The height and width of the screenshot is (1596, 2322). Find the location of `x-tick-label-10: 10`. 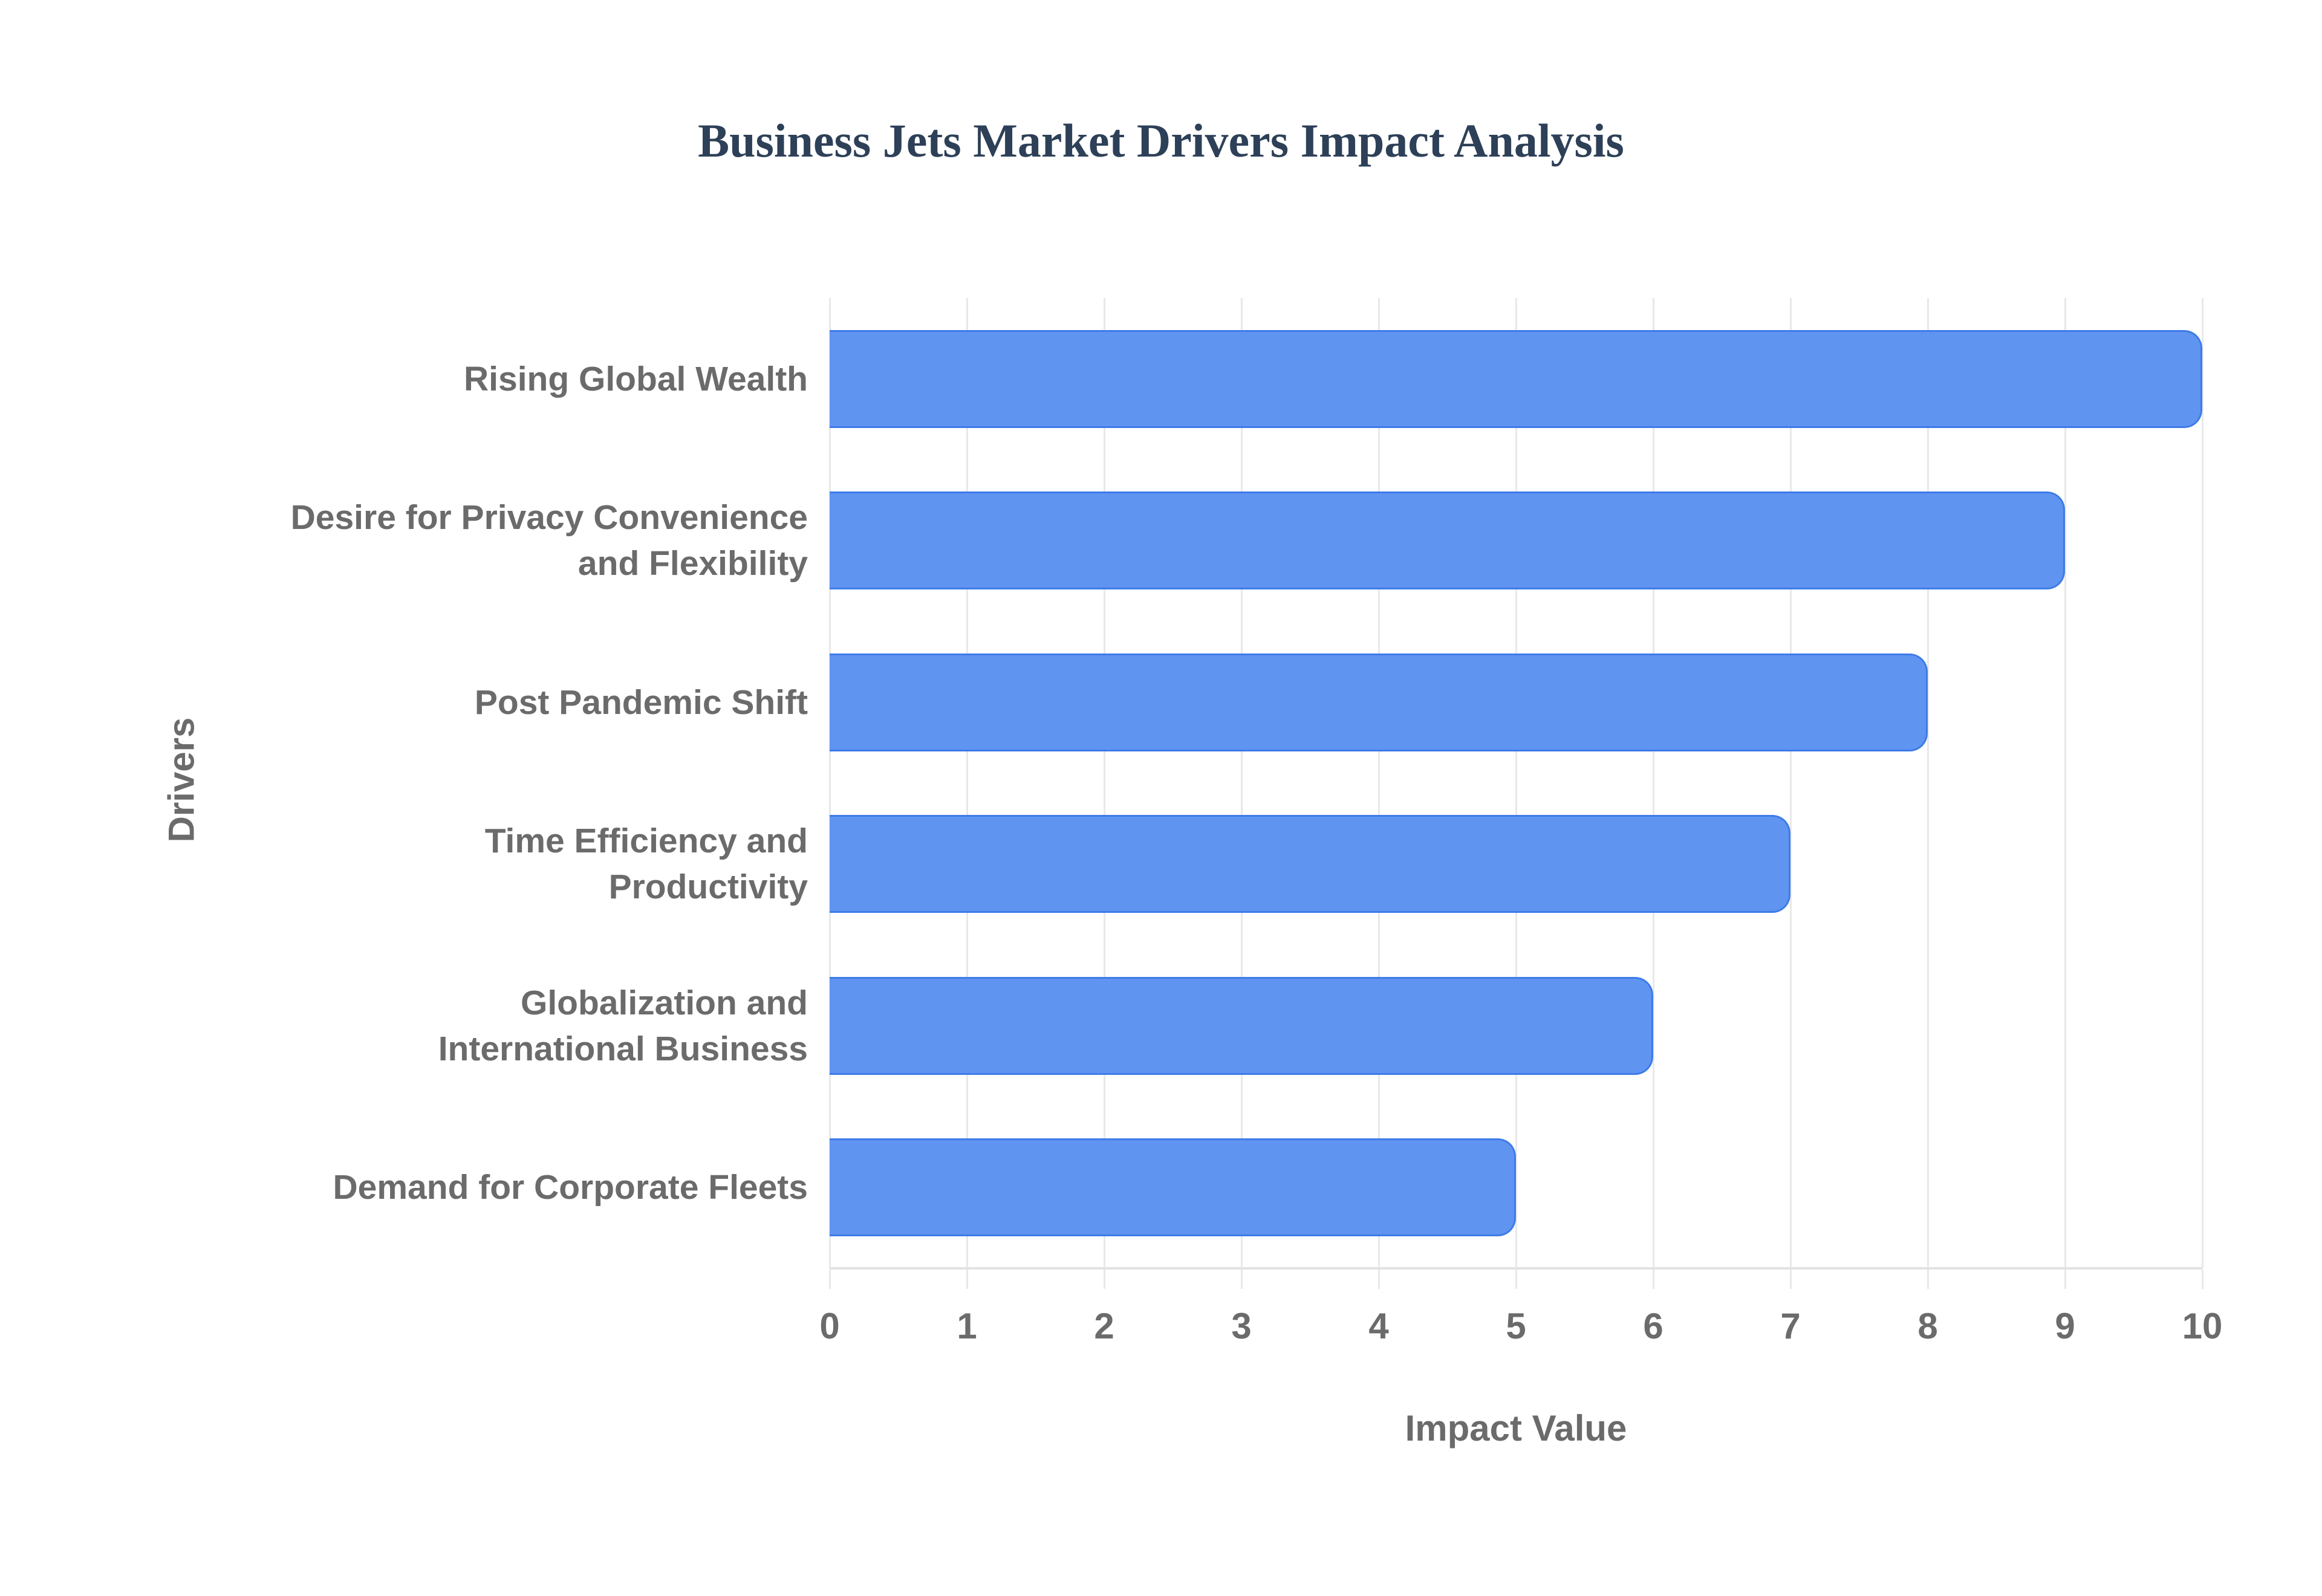

x-tick-label-10: 10 is located at coordinates (2202, 1326).